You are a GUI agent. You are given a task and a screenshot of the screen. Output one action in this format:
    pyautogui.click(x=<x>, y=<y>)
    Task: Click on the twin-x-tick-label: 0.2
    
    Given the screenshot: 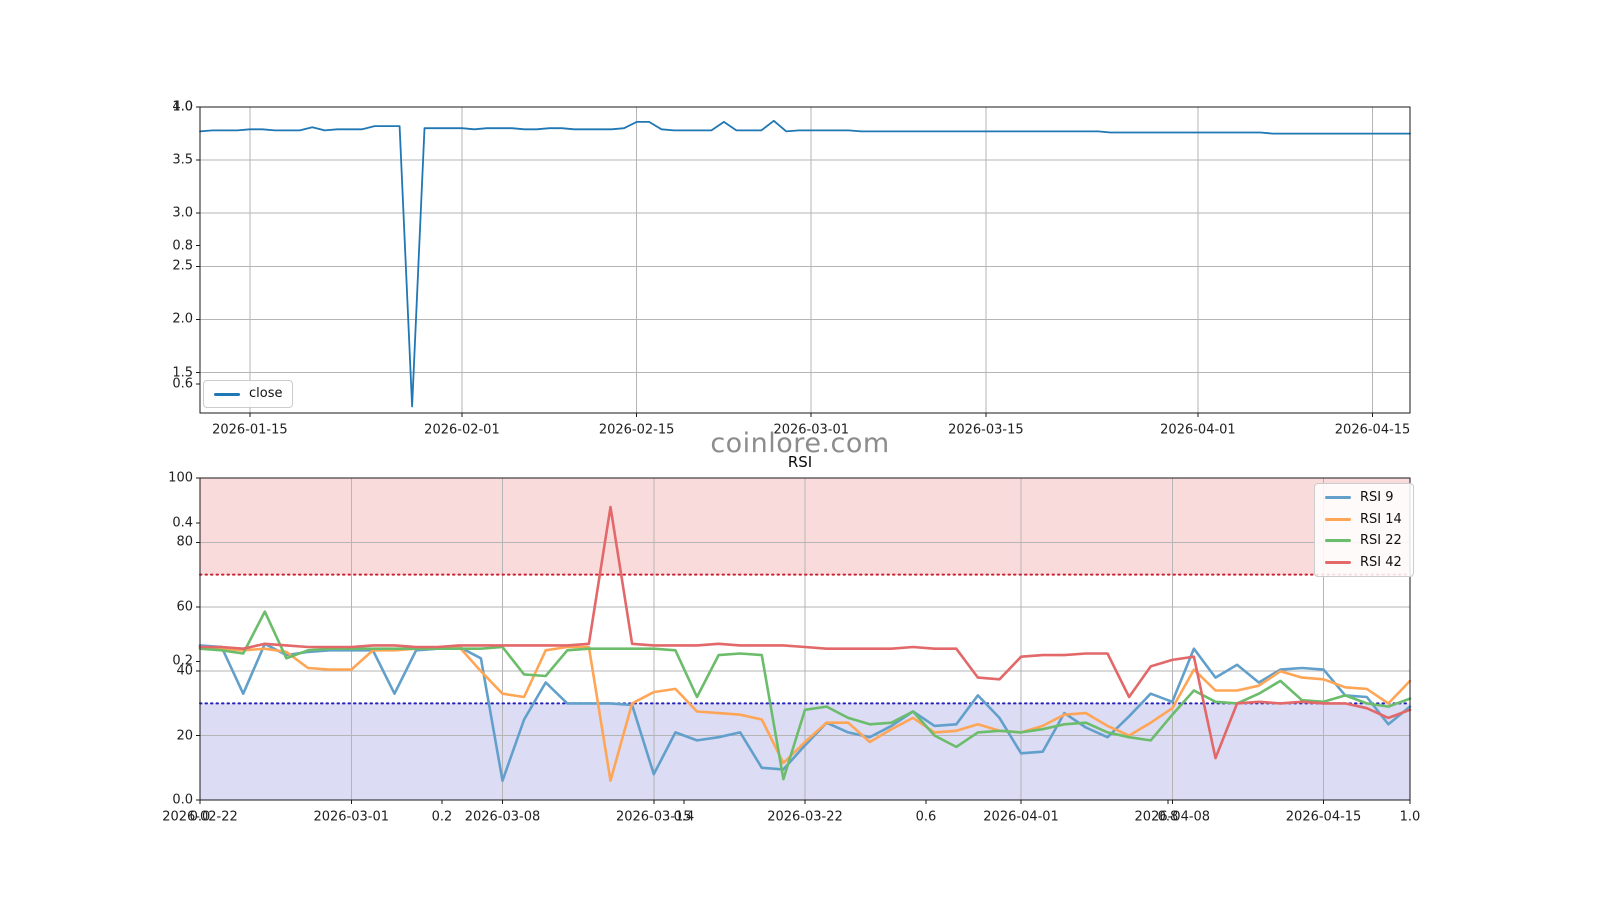 What is the action you would take?
    pyautogui.click(x=442, y=817)
    